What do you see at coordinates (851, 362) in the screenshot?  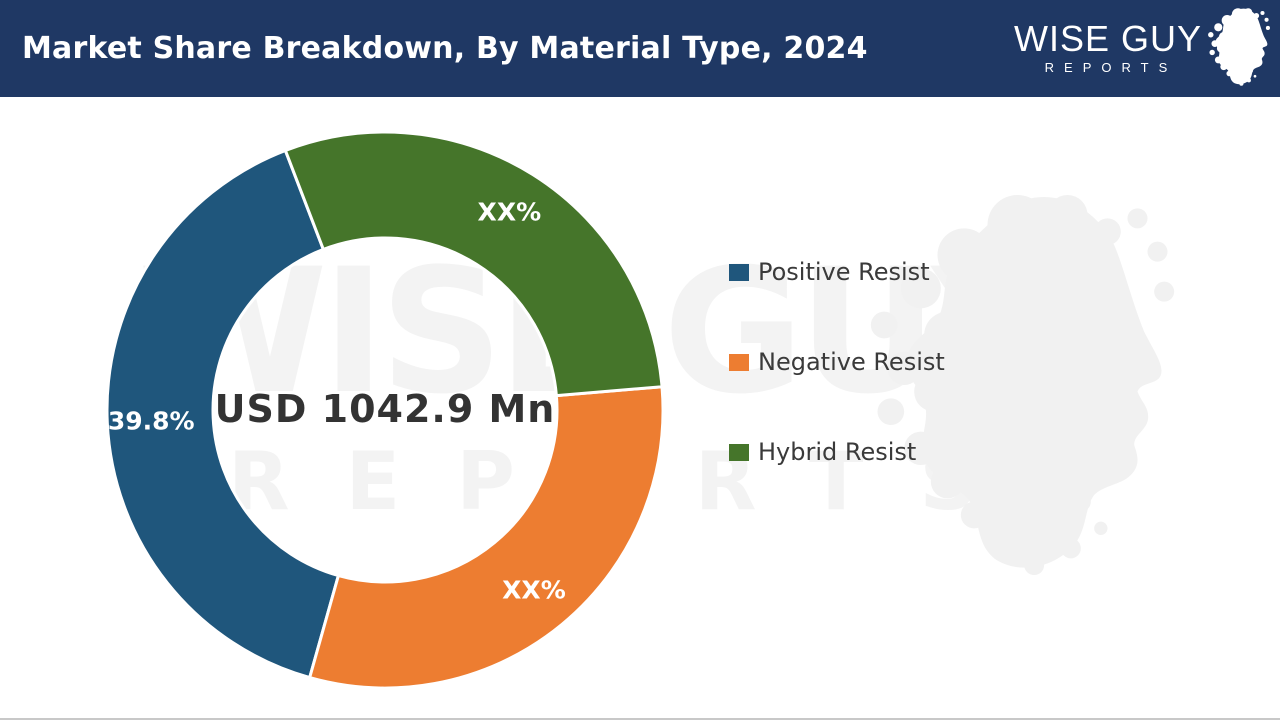 I see `legend-label-negative-resist: Negative Resist` at bounding box center [851, 362].